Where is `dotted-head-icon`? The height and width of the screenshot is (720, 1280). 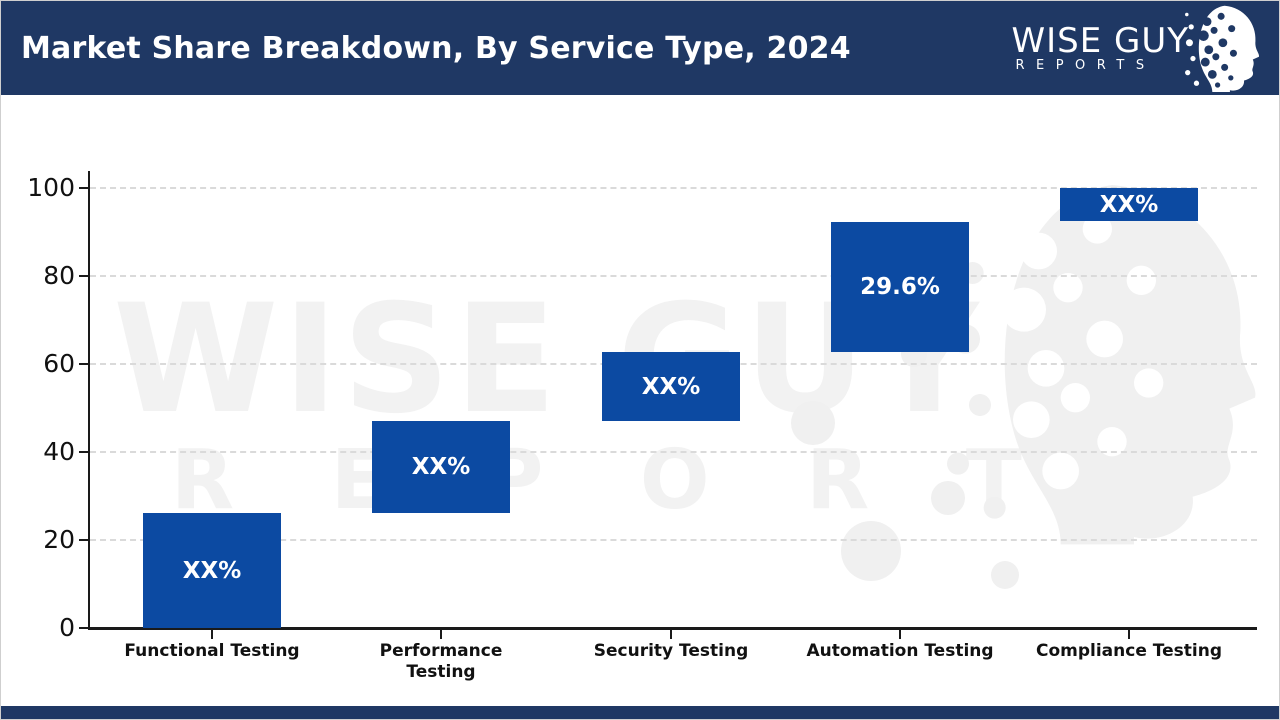 dotted-head-icon is located at coordinates (1222, 48).